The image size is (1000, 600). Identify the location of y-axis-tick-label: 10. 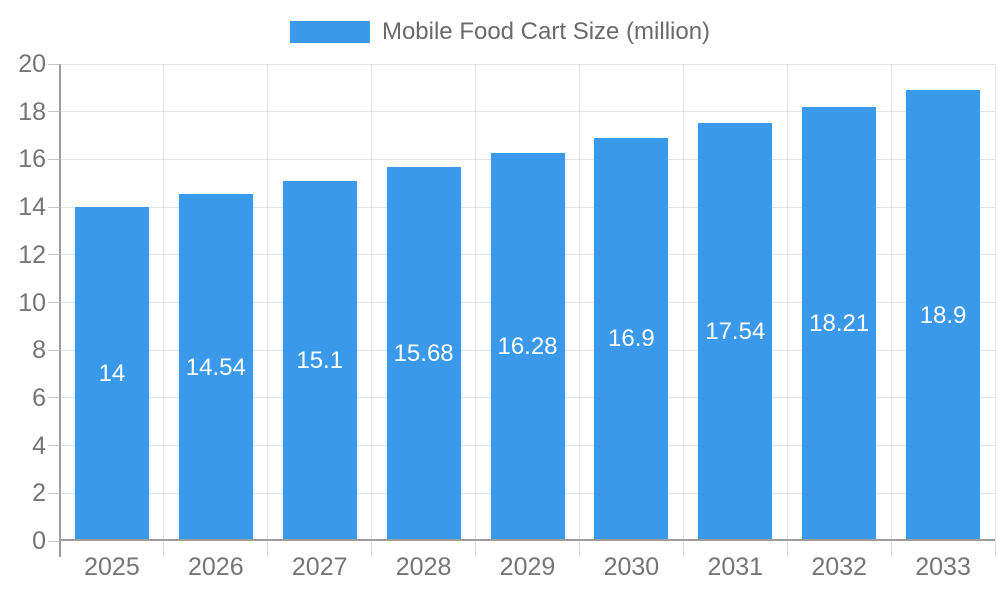
(32, 302).